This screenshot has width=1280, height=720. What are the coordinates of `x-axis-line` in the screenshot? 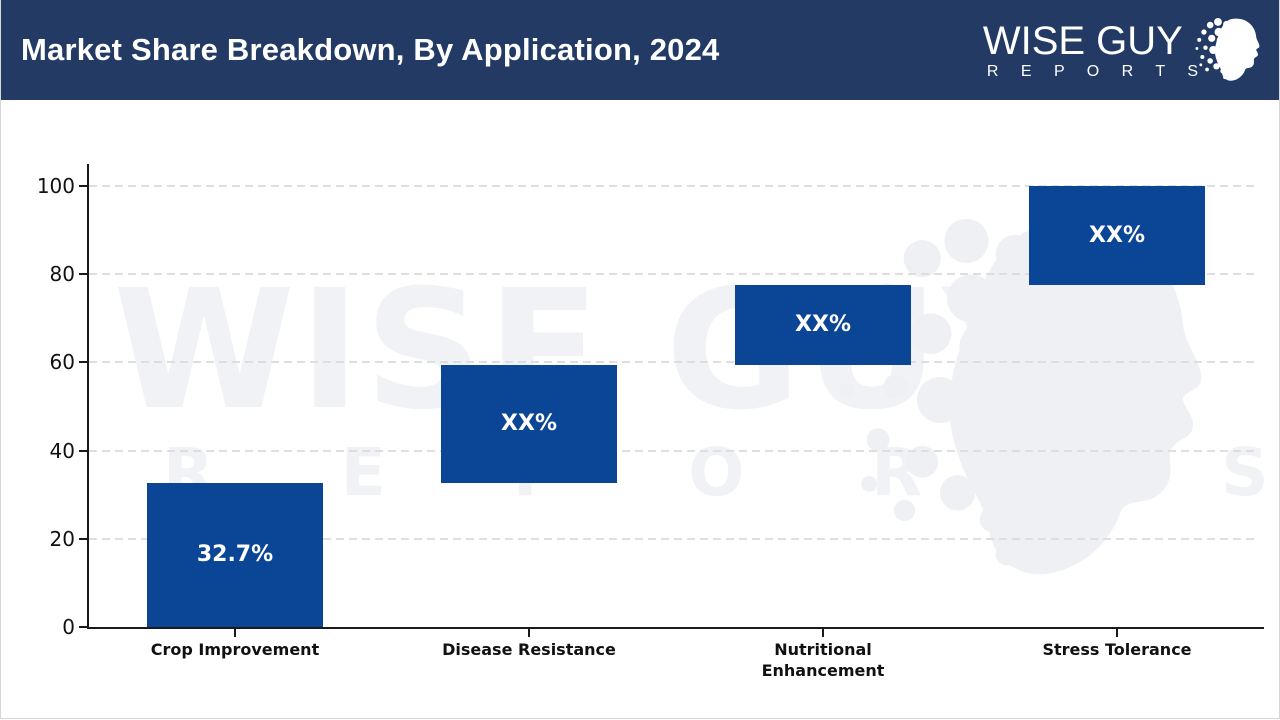 It's located at (675, 628).